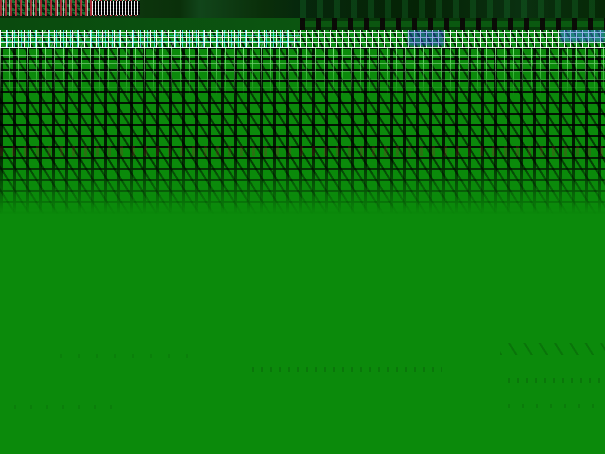  I want to click on dither-highlight-speckle, so click(302, 71).